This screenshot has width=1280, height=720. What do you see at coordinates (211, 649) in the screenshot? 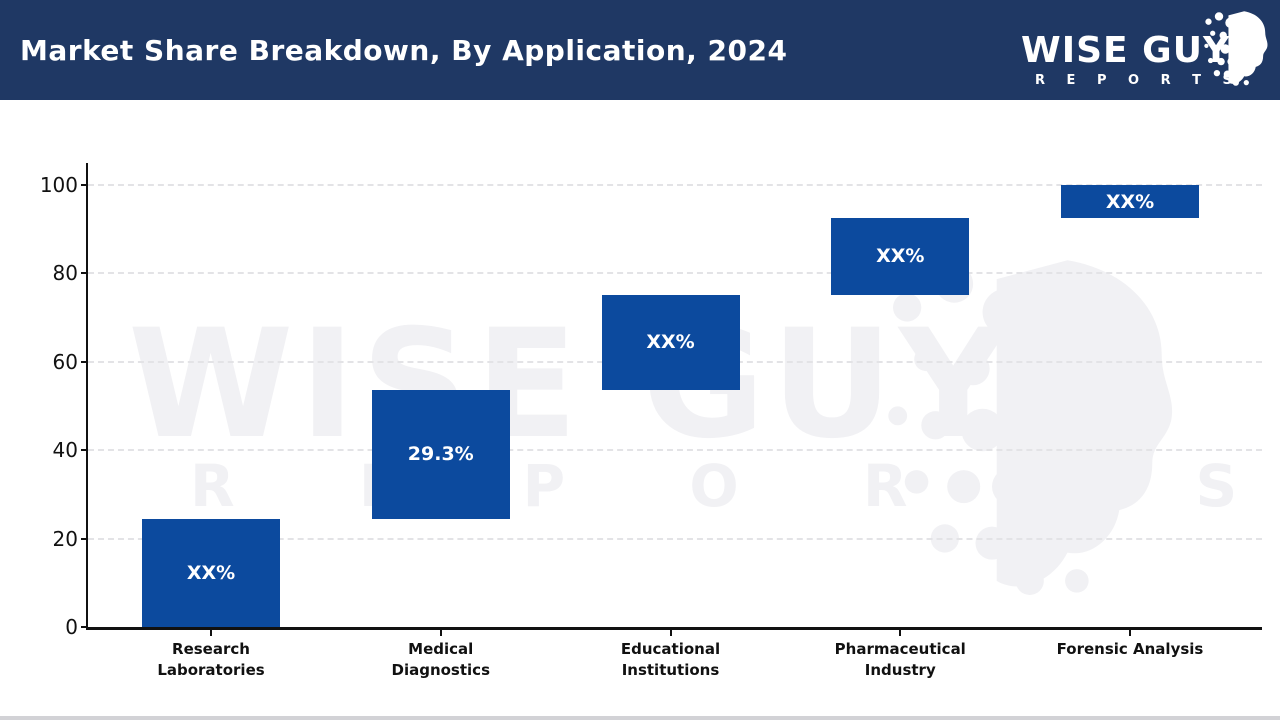
I see `x-category-label-line: Research` at bounding box center [211, 649].